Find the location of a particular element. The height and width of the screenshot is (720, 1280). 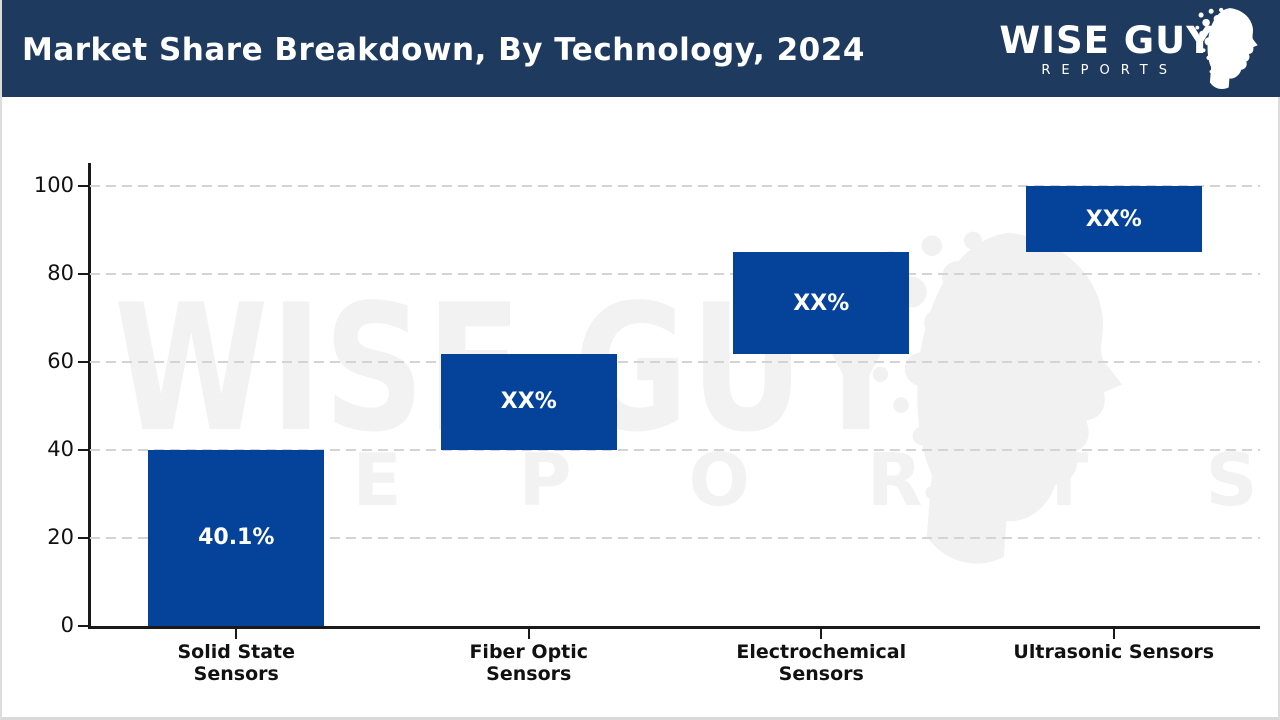

logo-text: WISE GUY REPORTS is located at coordinates (1106, 48).